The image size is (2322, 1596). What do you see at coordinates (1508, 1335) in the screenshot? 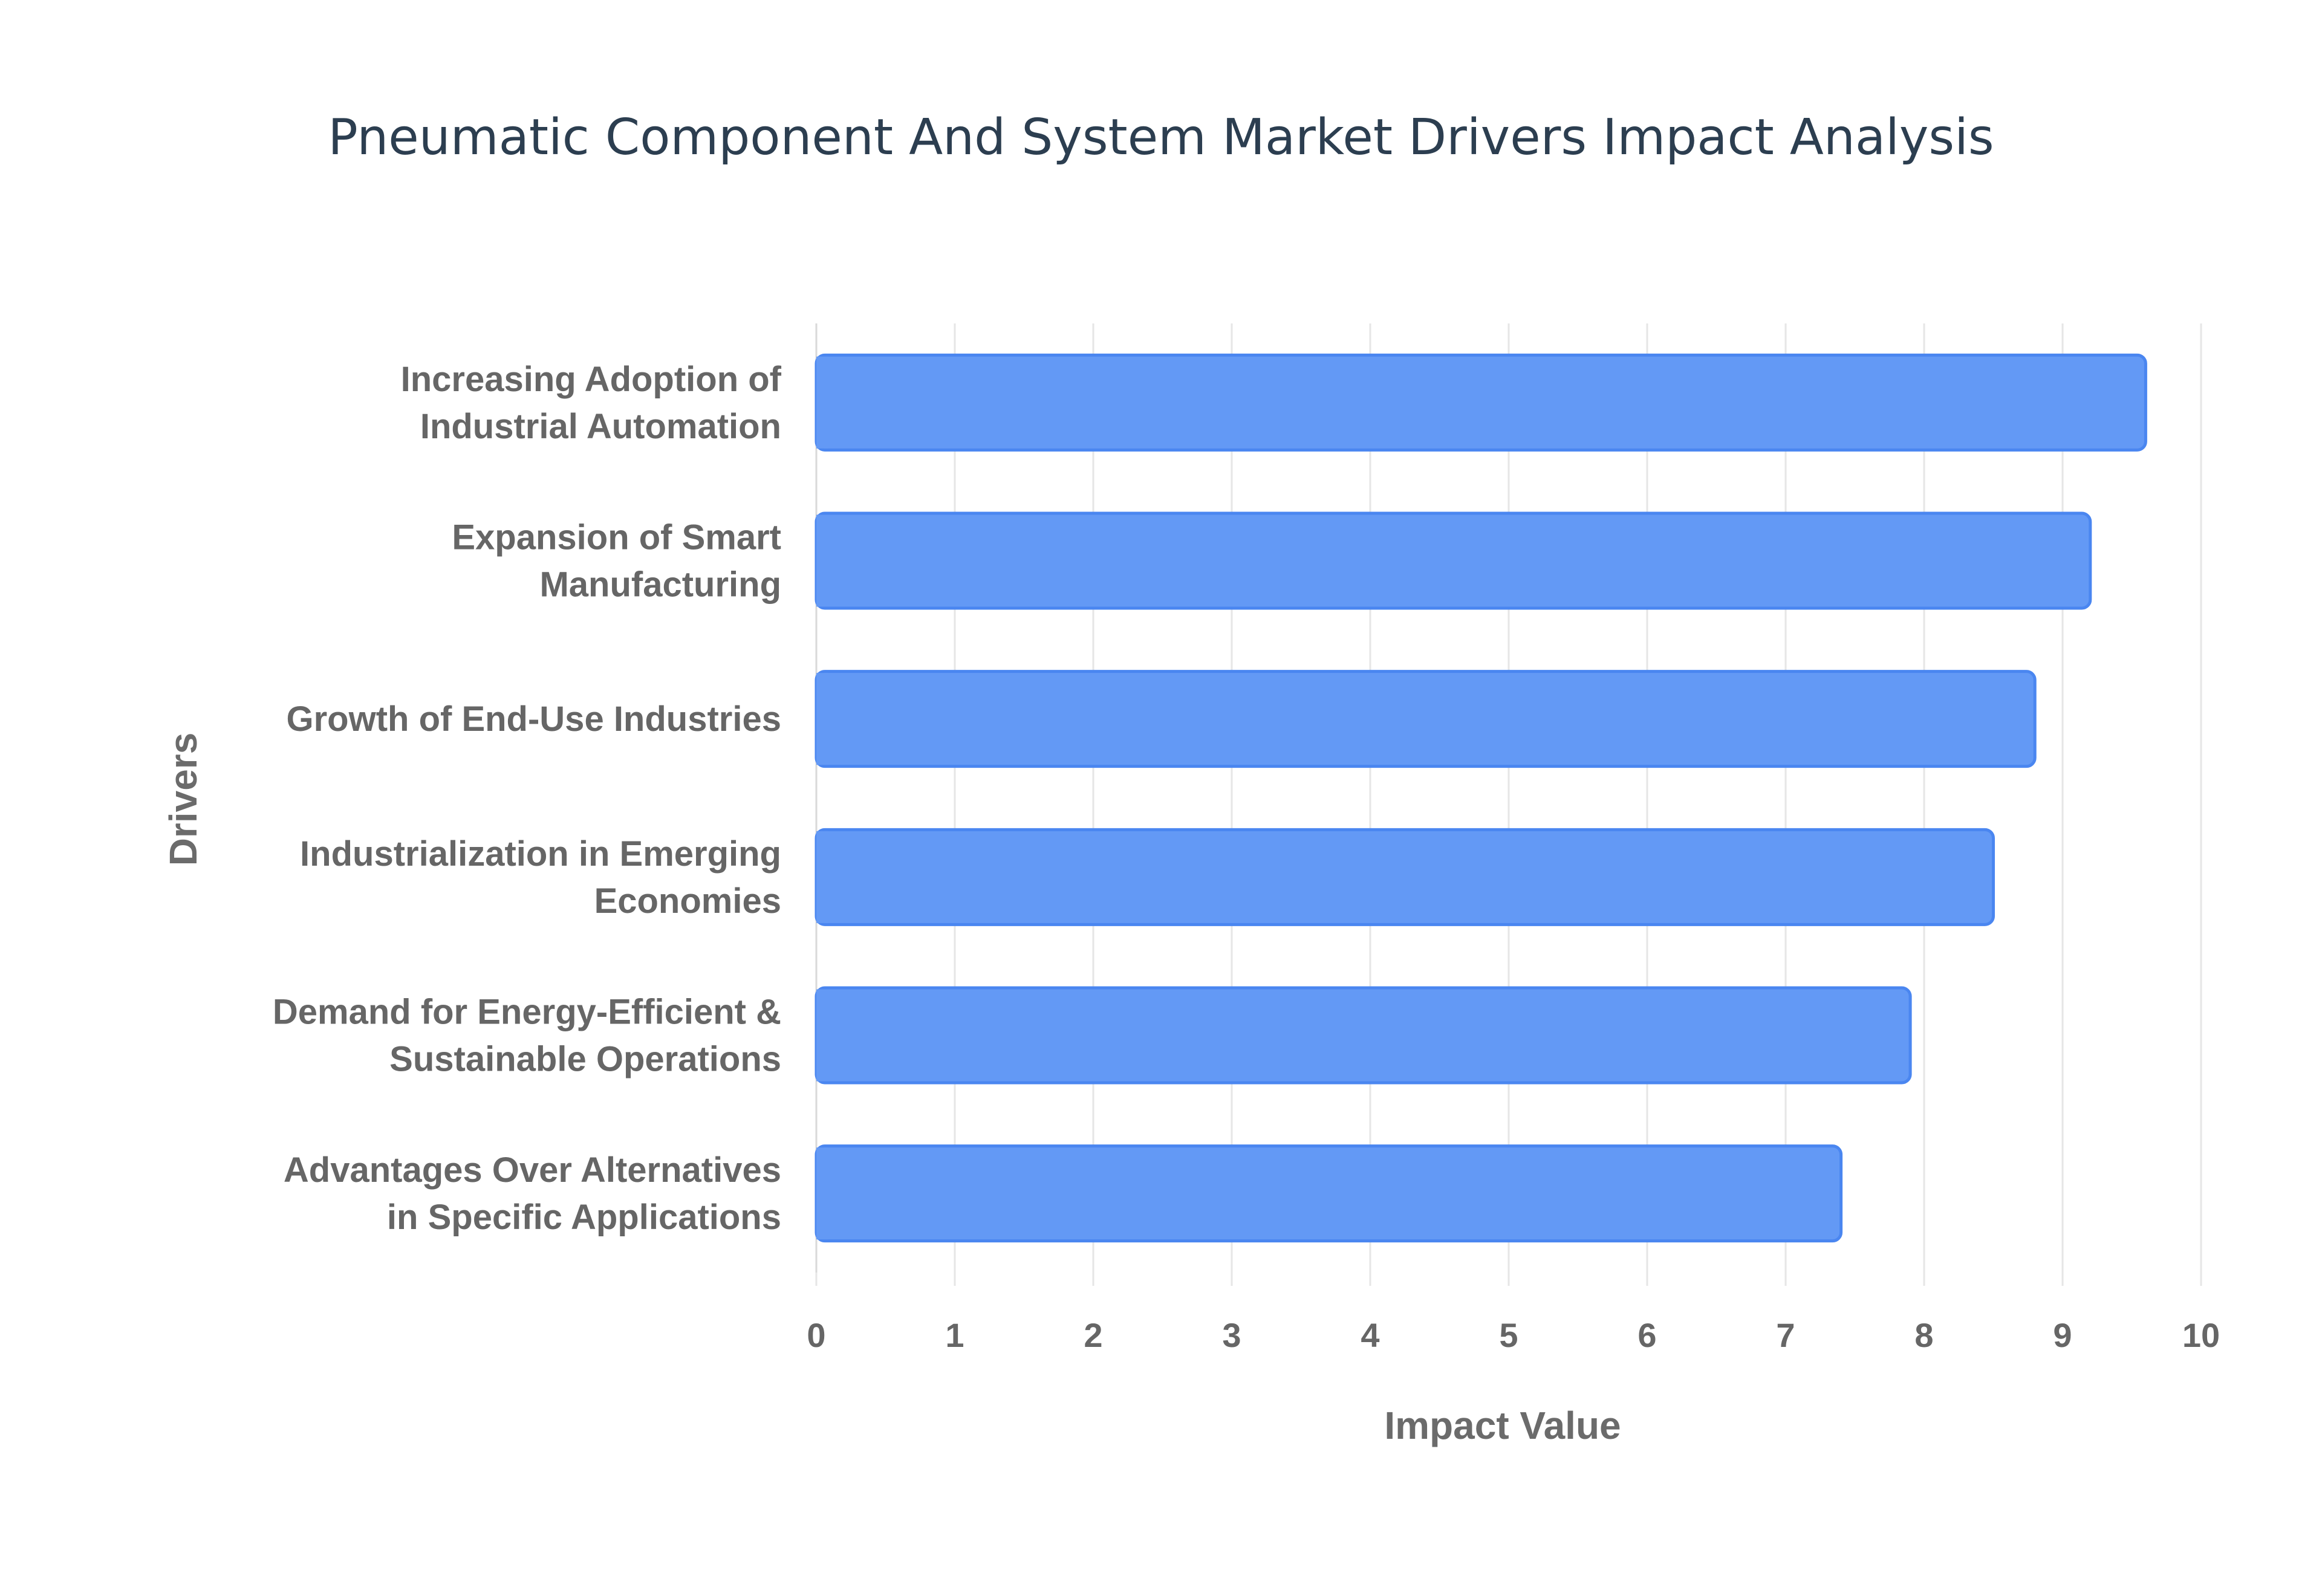
I see `x-tick-label: 5` at bounding box center [1508, 1335].